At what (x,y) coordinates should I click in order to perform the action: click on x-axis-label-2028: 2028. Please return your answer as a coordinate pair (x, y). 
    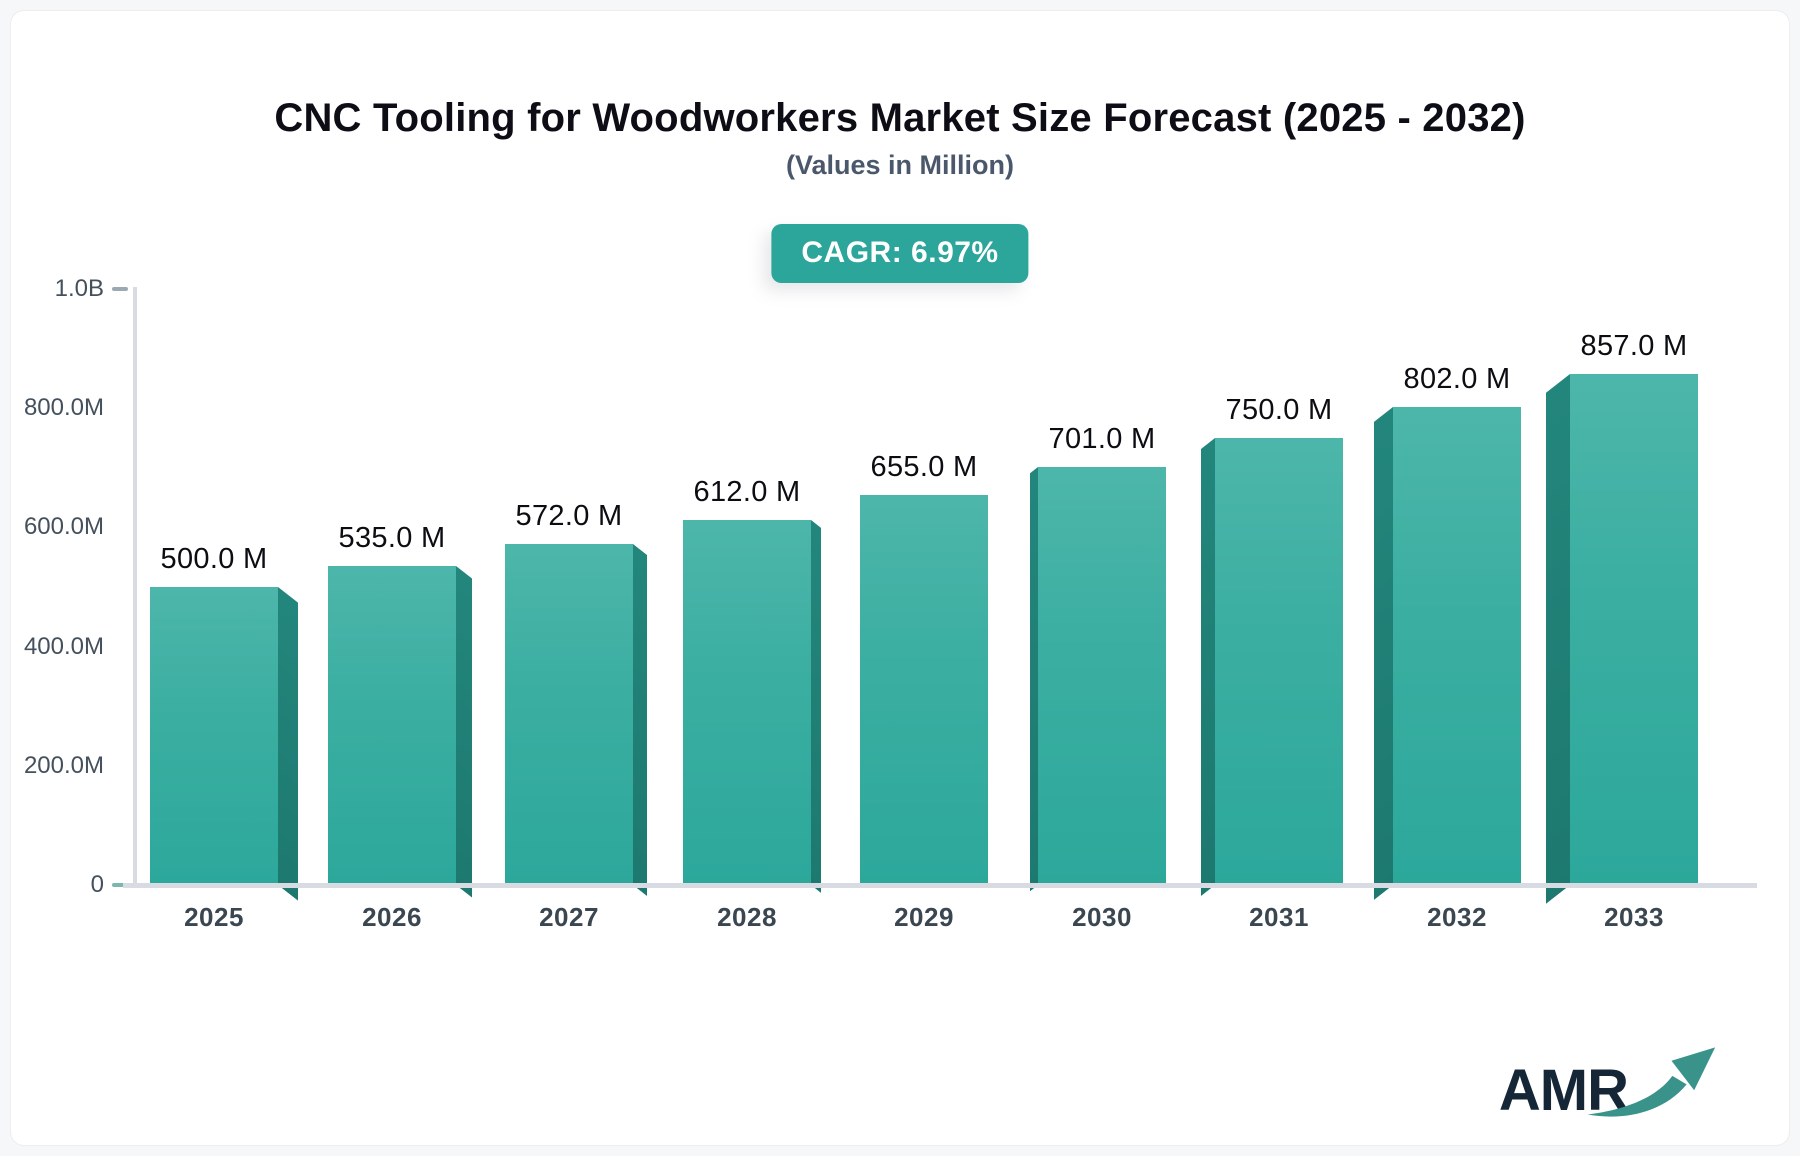
    Looking at the image, I should click on (747, 917).